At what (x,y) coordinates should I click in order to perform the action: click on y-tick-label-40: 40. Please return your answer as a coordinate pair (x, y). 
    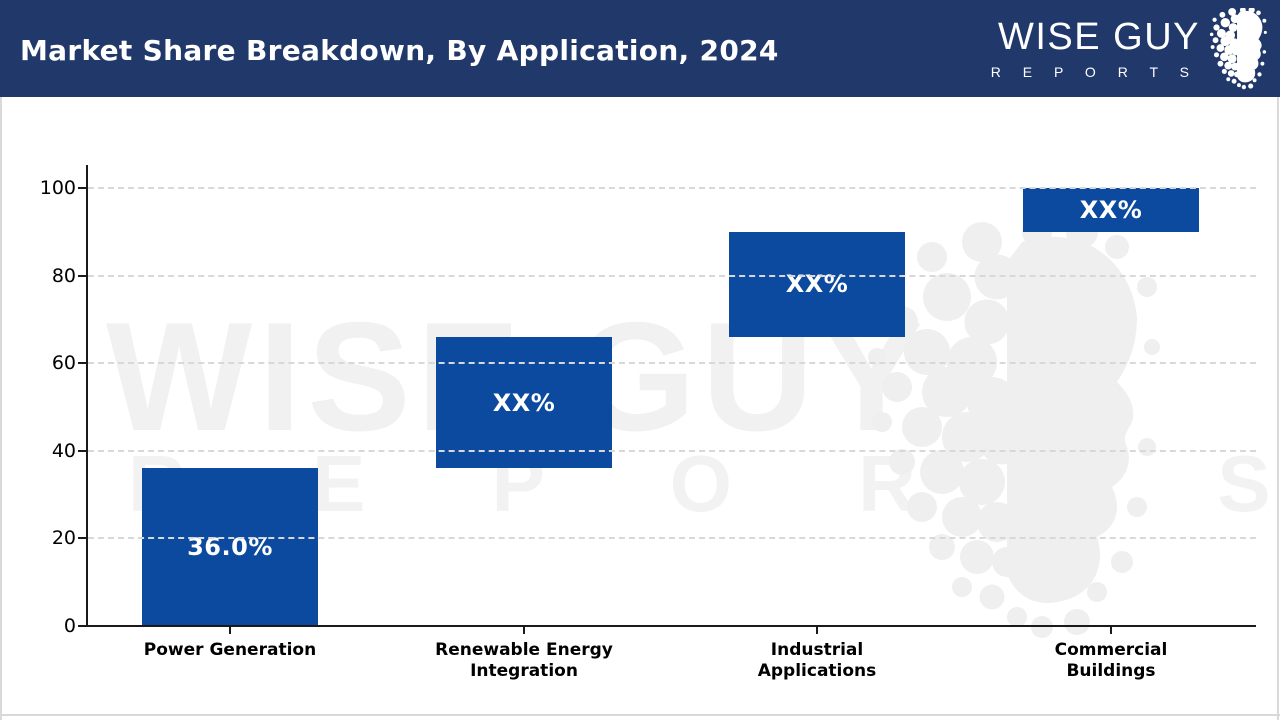
    Looking at the image, I should click on (63, 450).